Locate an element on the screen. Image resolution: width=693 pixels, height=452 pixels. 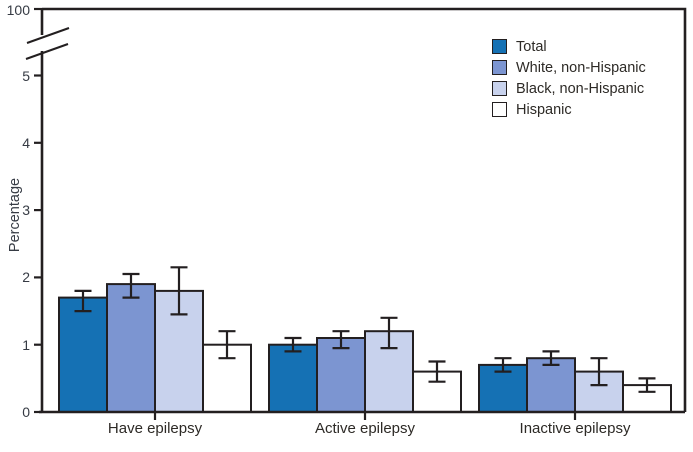
y-tick-label-1: 1 is located at coordinates (26, 345).